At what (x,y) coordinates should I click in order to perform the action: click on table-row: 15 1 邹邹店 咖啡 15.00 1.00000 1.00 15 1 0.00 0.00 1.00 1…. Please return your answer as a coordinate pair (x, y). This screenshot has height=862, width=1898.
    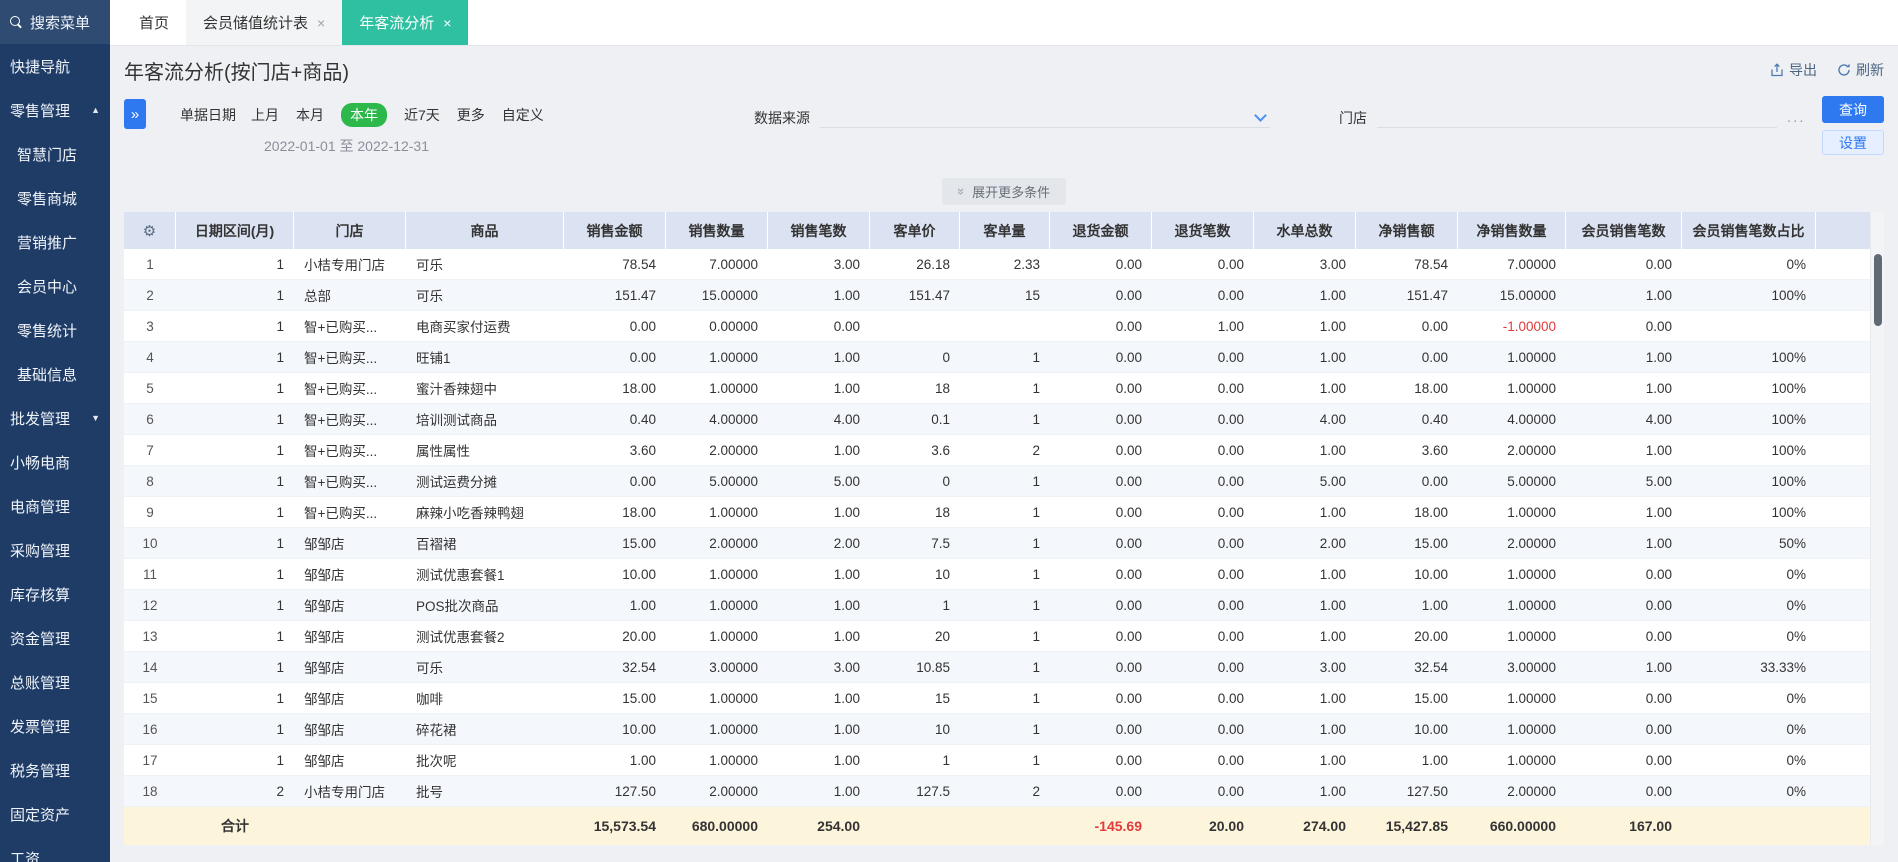
    Looking at the image, I should click on (997, 698).